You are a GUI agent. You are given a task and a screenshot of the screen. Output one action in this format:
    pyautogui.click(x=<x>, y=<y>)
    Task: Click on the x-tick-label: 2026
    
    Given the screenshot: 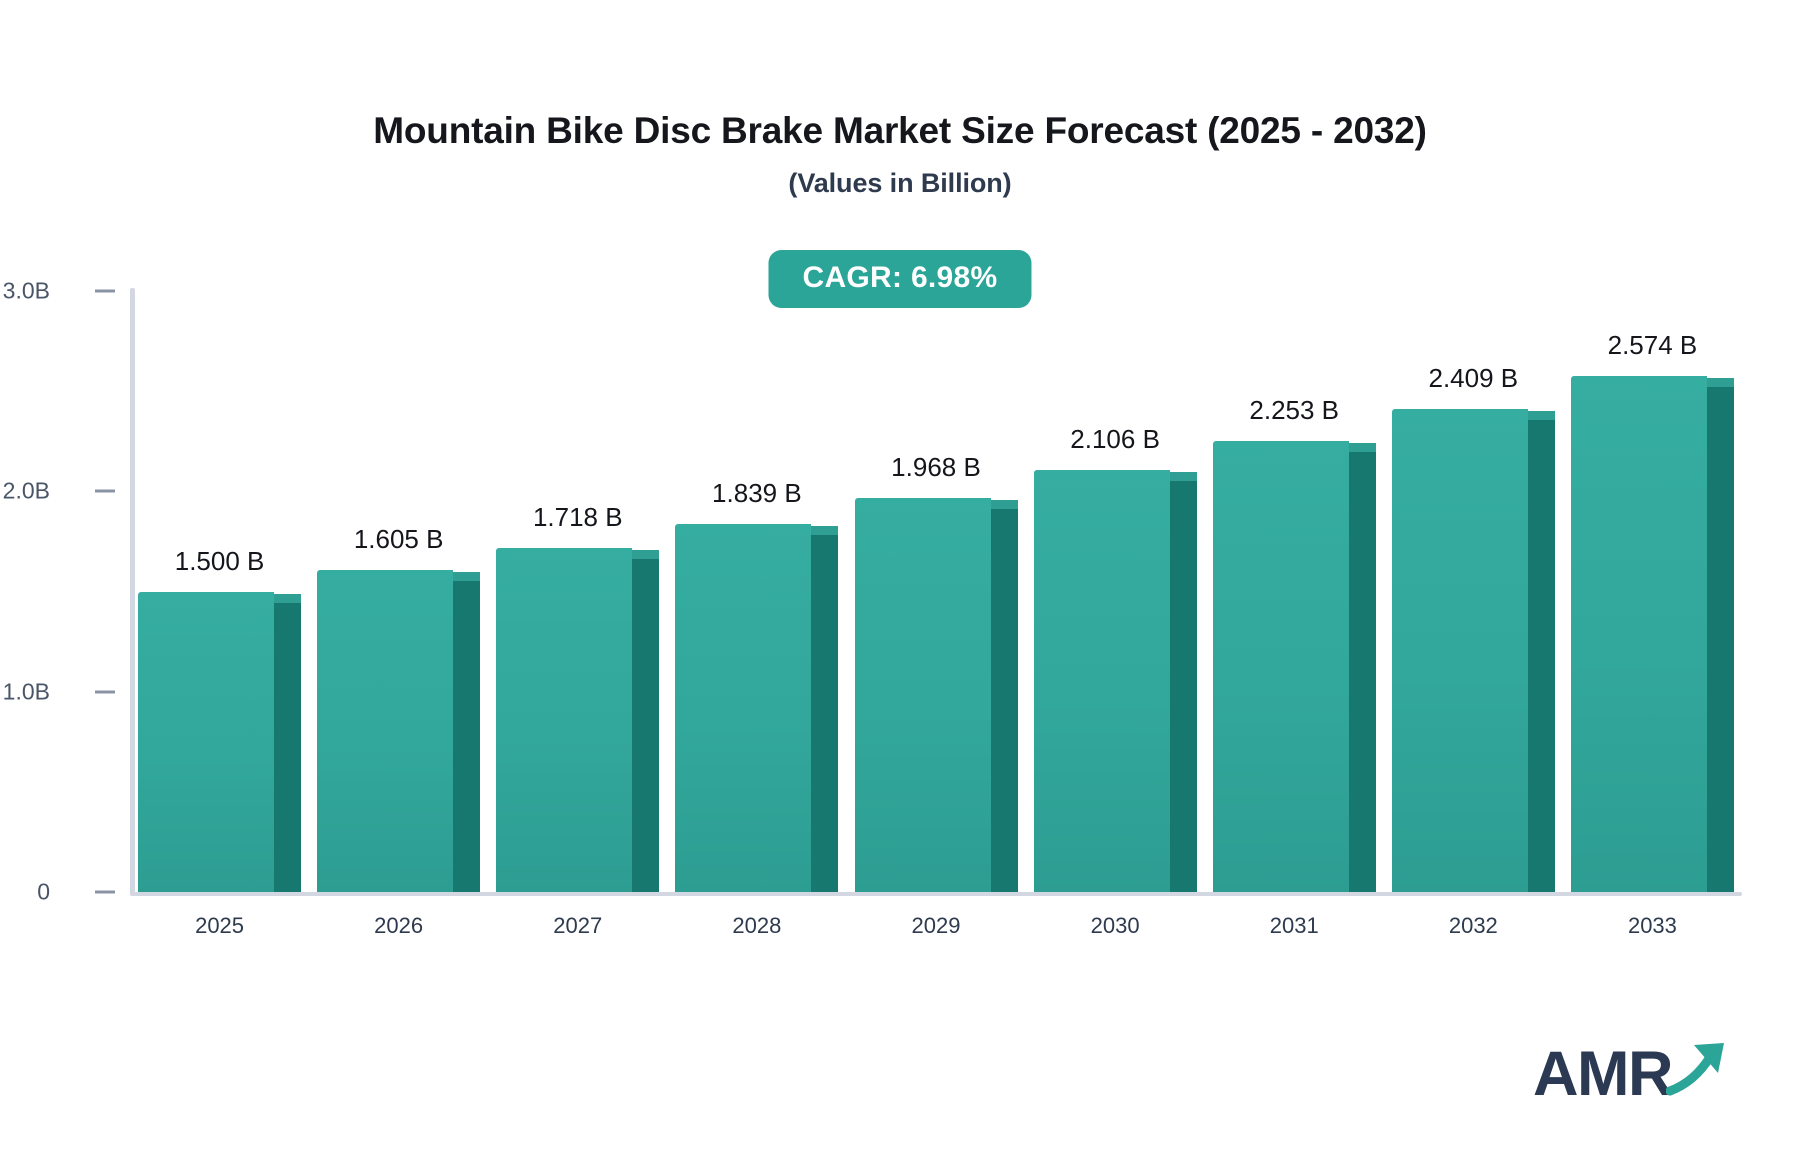 What is the action you would take?
    pyautogui.click(x=399, y=925)
    